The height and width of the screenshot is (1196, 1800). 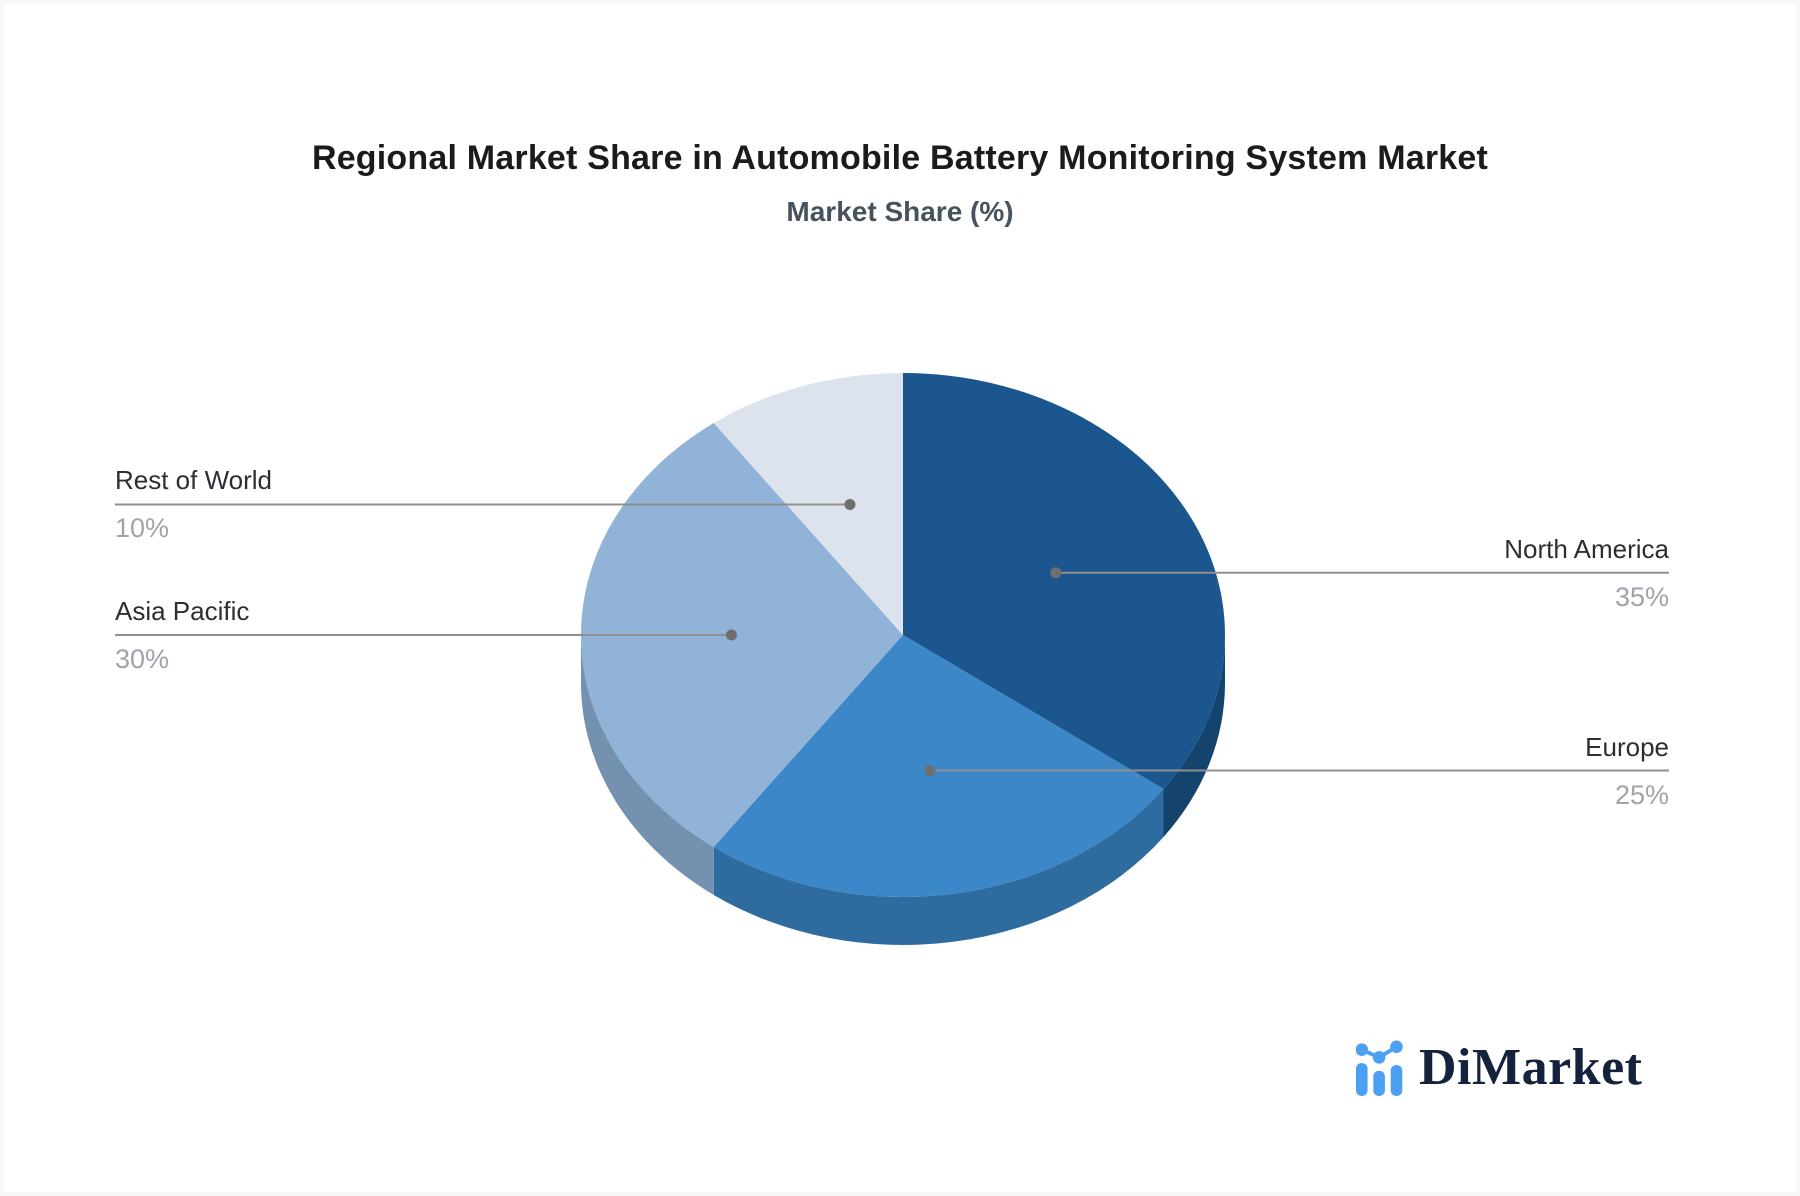 What do you see at coordinates (1056, 573) in the screenshot?
I see `leader-dot-north-america` at bounding box center [1056, 573].